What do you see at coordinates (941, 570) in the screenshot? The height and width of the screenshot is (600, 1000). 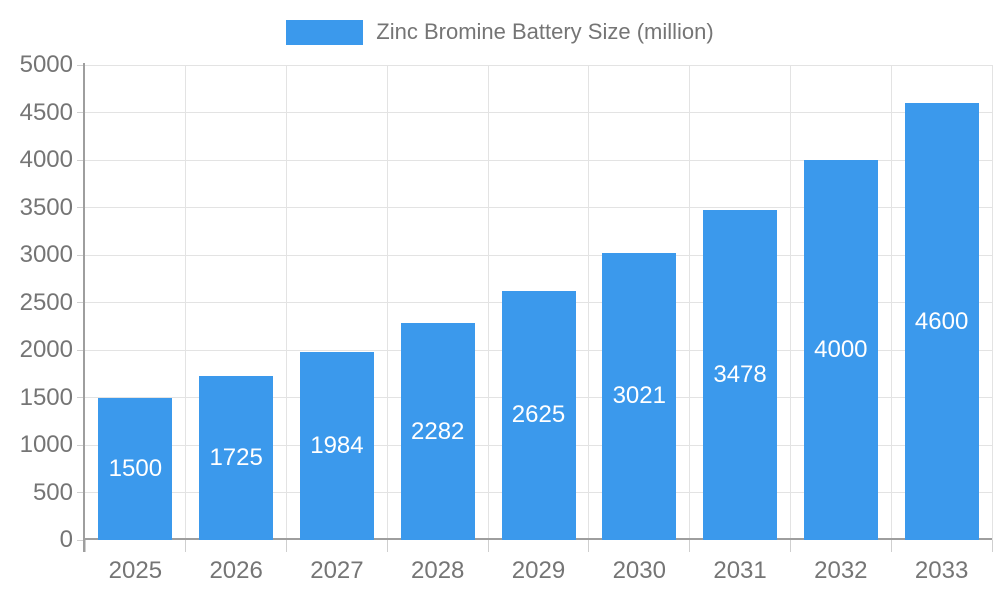 I see `x-axis-label: 2033` at bounding box center [941, 570].